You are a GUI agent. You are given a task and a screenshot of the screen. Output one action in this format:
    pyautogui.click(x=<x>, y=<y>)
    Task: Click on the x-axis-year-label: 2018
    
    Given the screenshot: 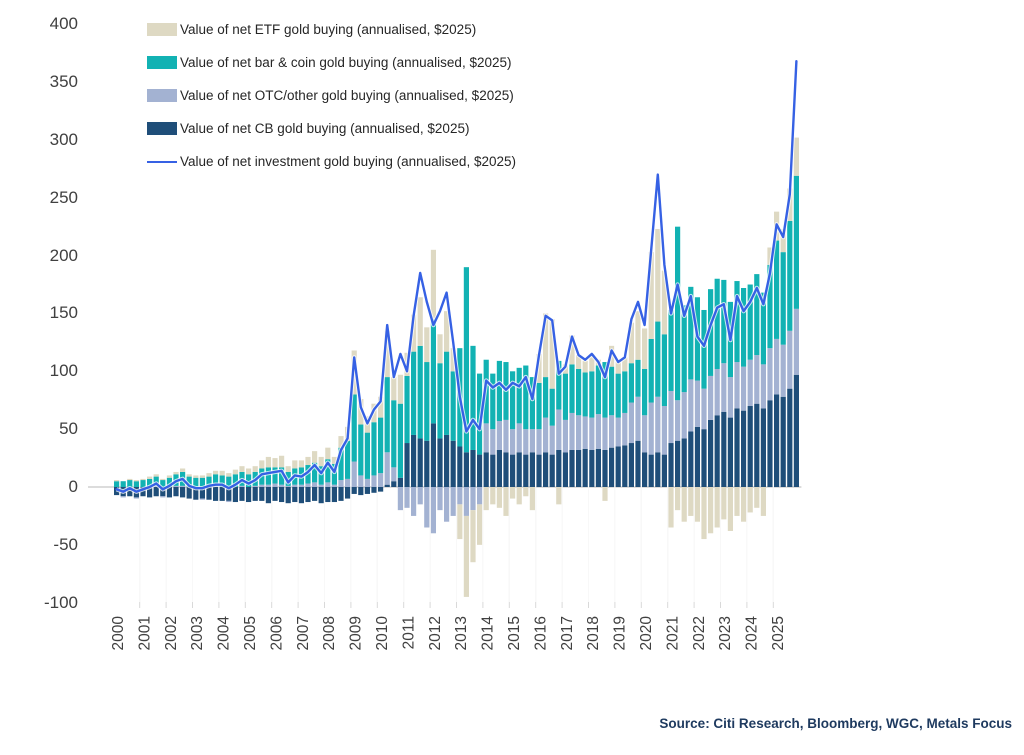 What is the action you would take?
    pyautogui.click(x=593, y=633)
    